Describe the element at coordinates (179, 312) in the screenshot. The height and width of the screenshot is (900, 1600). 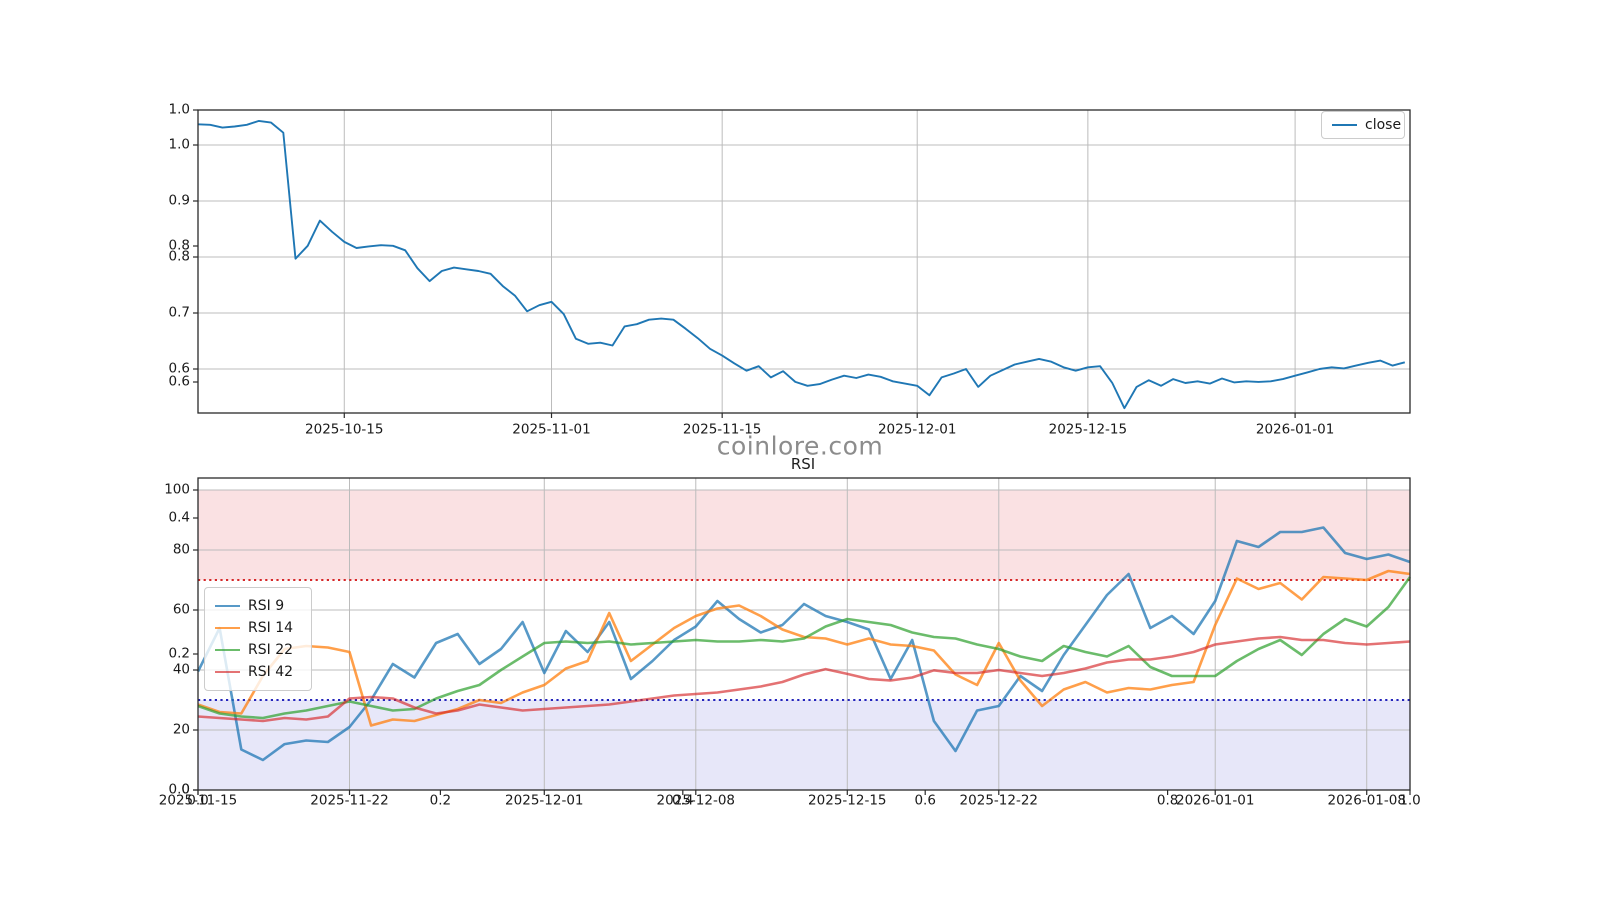
I see `top-y-tick-label: 0.7` at that location.